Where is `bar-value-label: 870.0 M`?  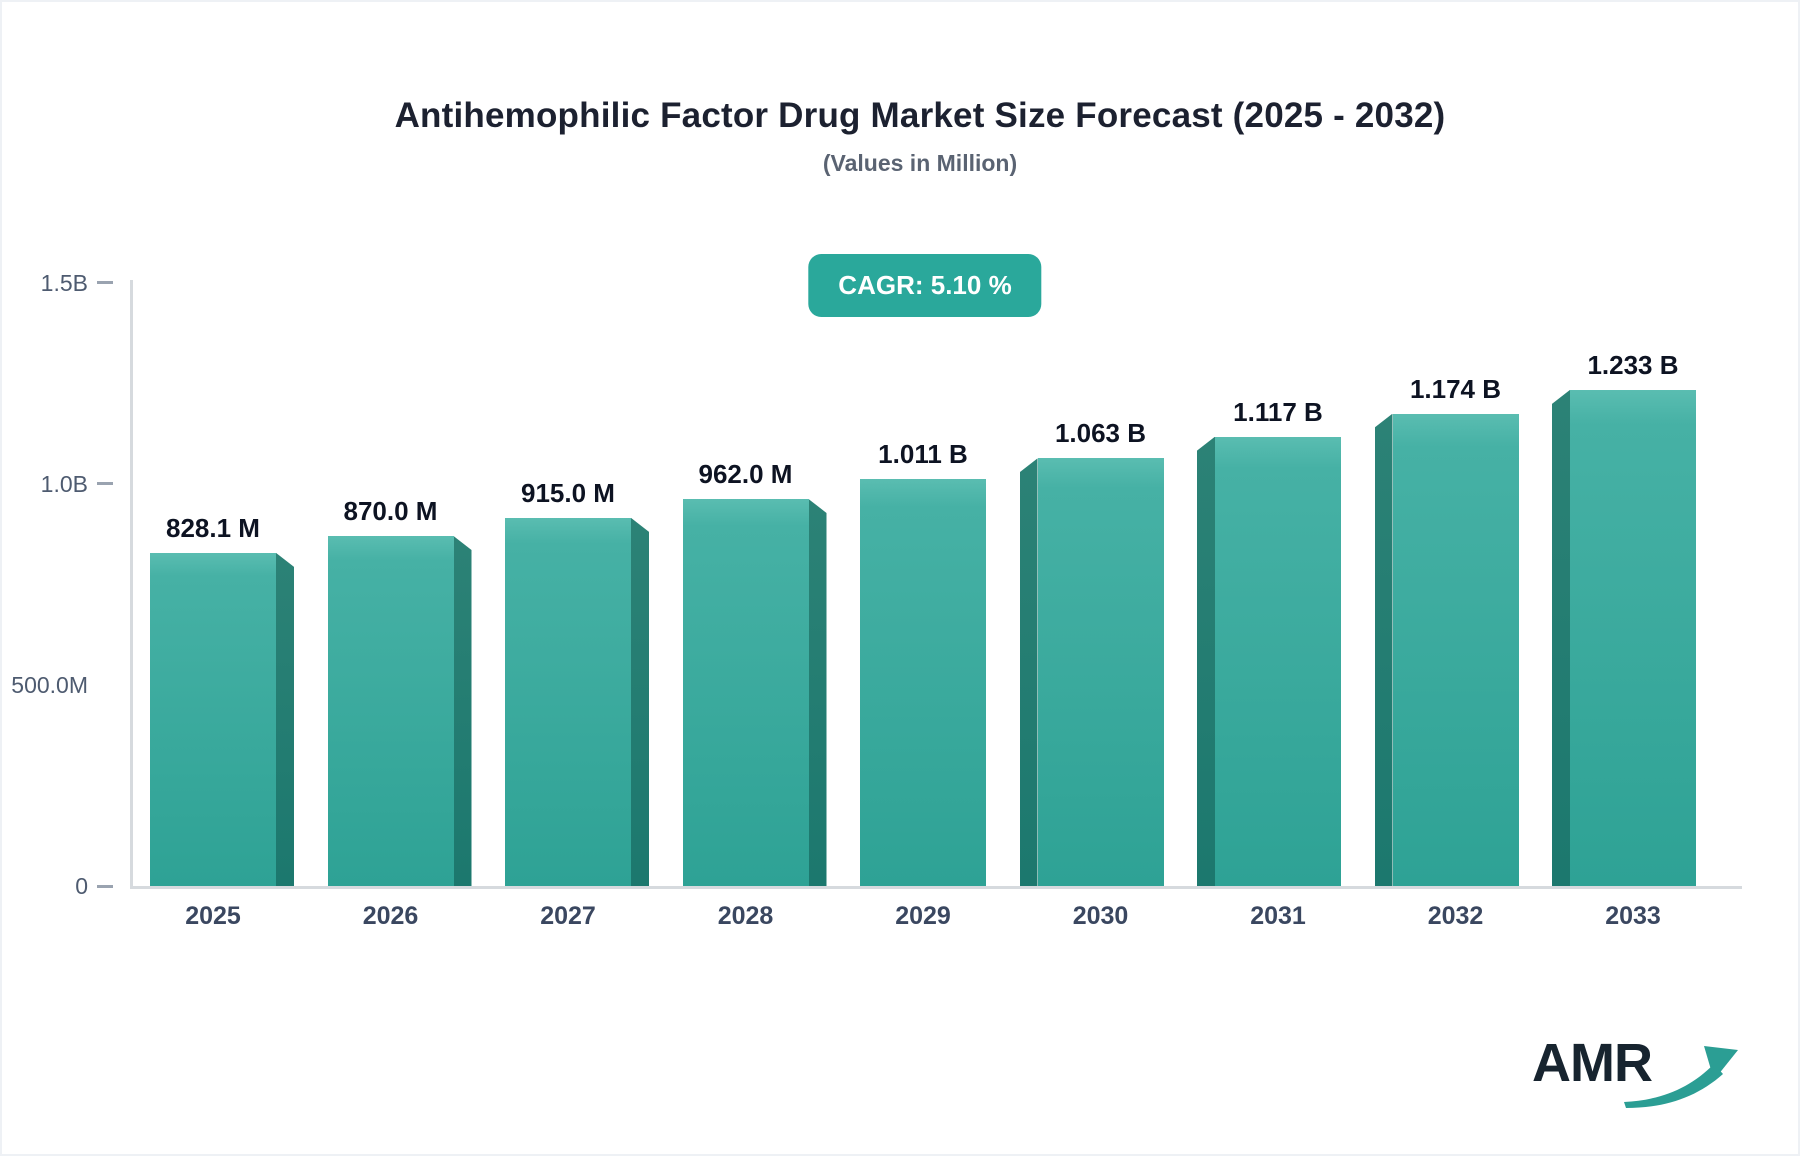 bar-value-label: 870.0 M is located at coordinates (390, 510).